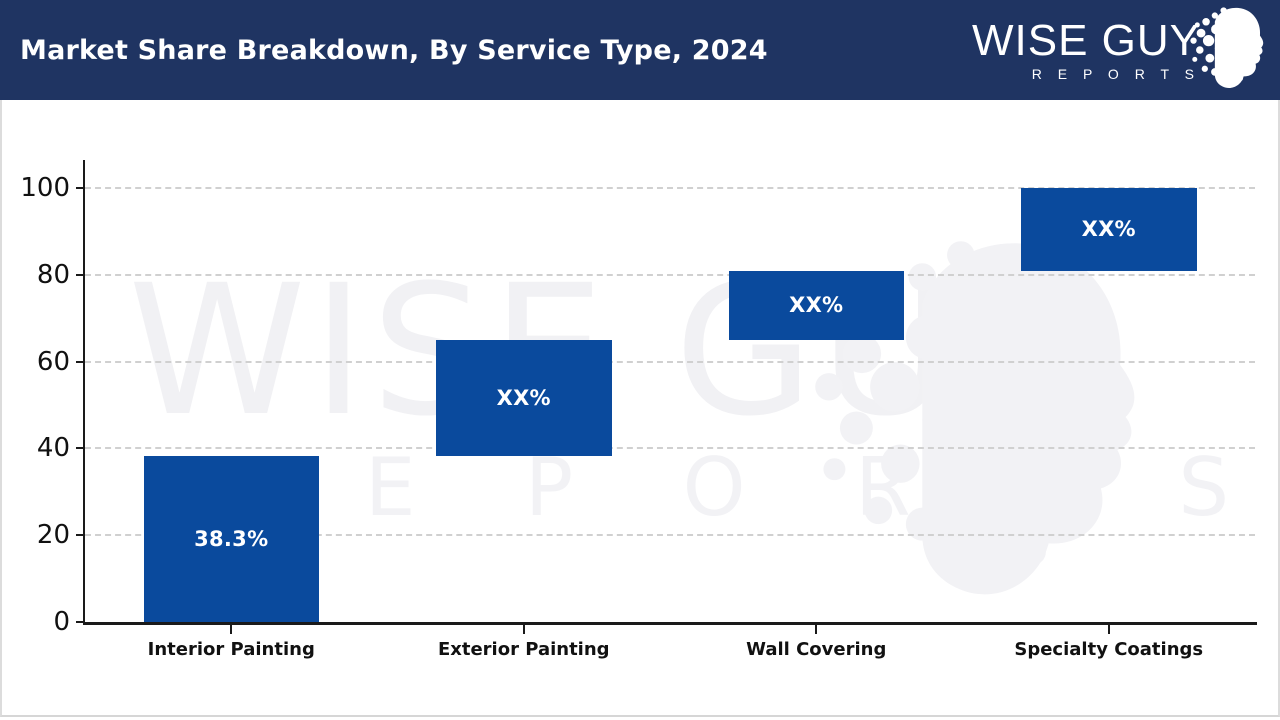 The image size is (1280, 720). What do you see at coordinates (53, 274) in the screenshot?
I see `y-tick-label: 80` at bounding box center [53, 274].